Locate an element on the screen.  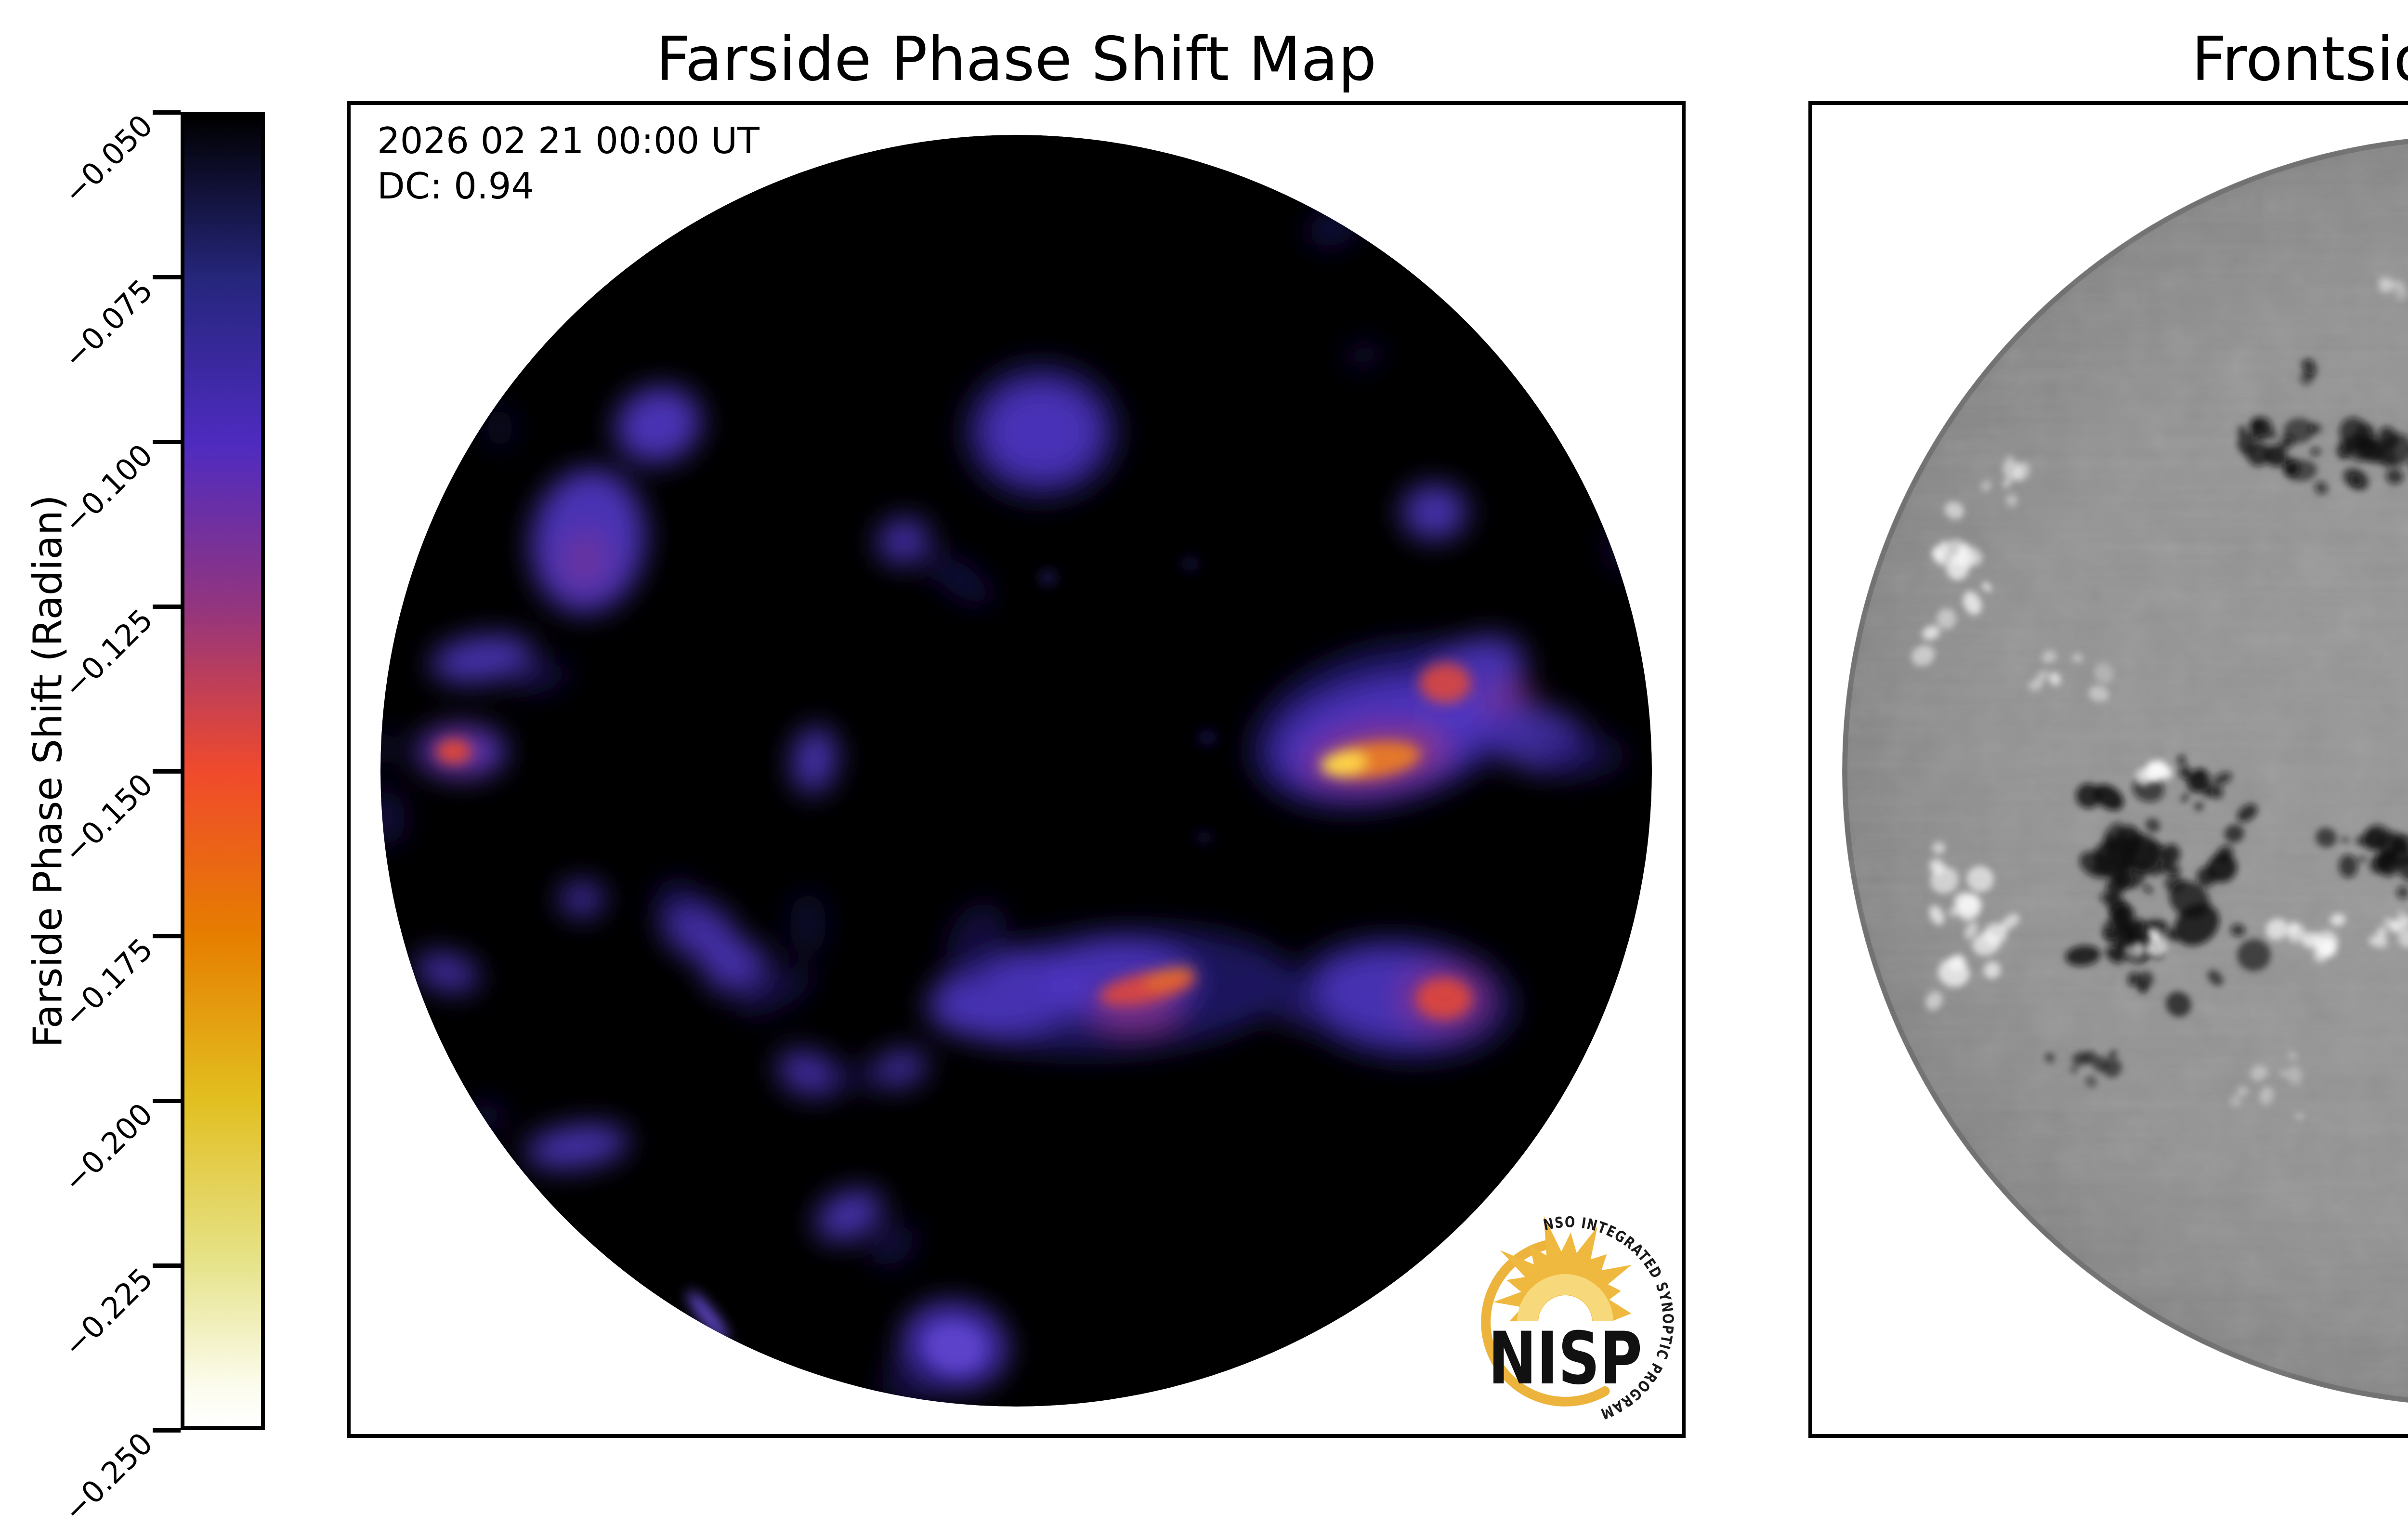
colorbar-tick-label-text: −0.125 is located at coordinates (107, 653).